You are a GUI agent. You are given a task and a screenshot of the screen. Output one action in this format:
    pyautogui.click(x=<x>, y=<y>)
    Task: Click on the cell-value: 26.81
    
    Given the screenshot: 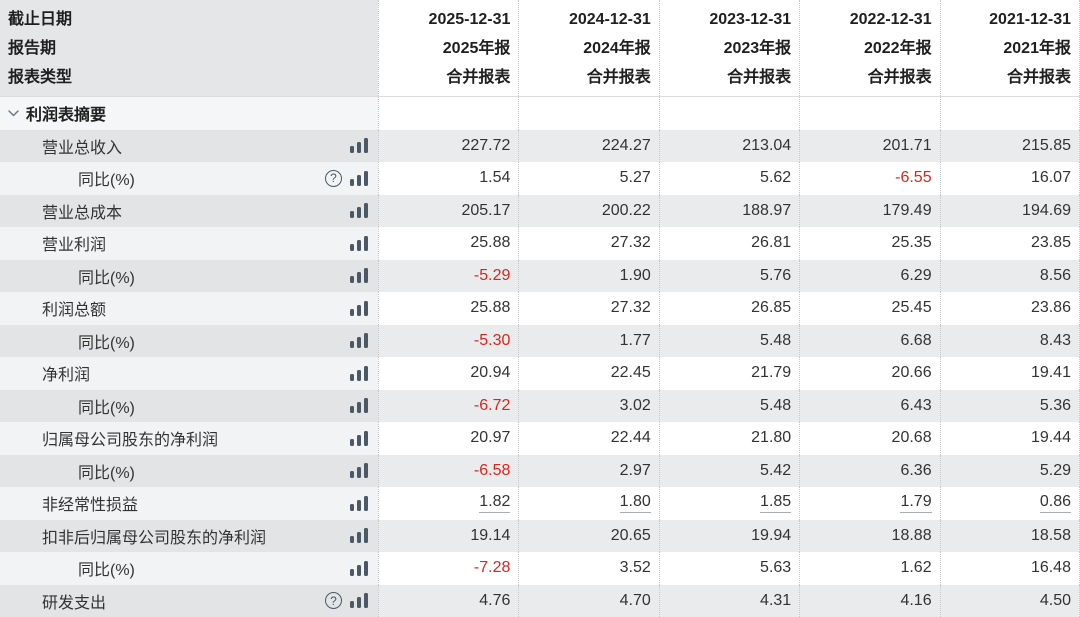 What is the action you would take?
    pyautogui.click(x=771, y=243)
    